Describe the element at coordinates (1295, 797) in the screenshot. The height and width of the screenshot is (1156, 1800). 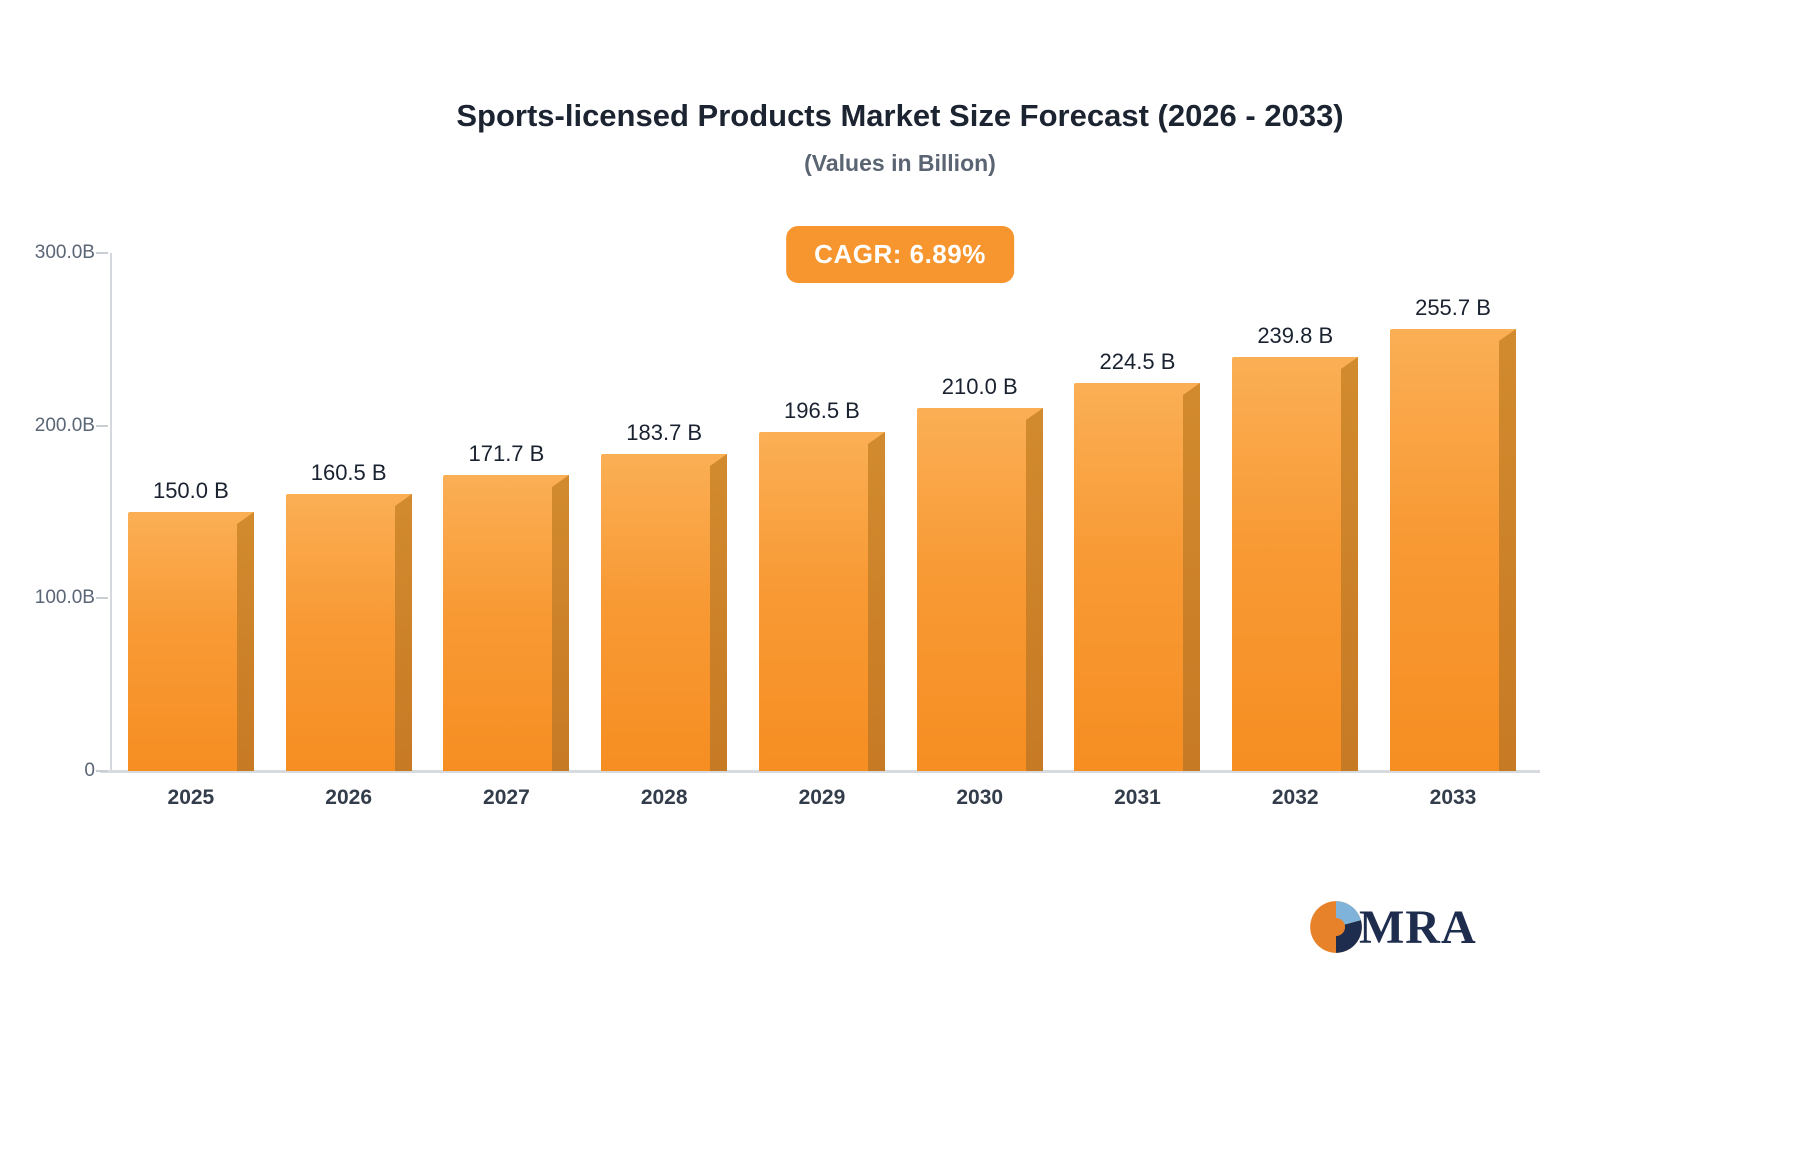
I see `x-axis-label: 2032` at that location.